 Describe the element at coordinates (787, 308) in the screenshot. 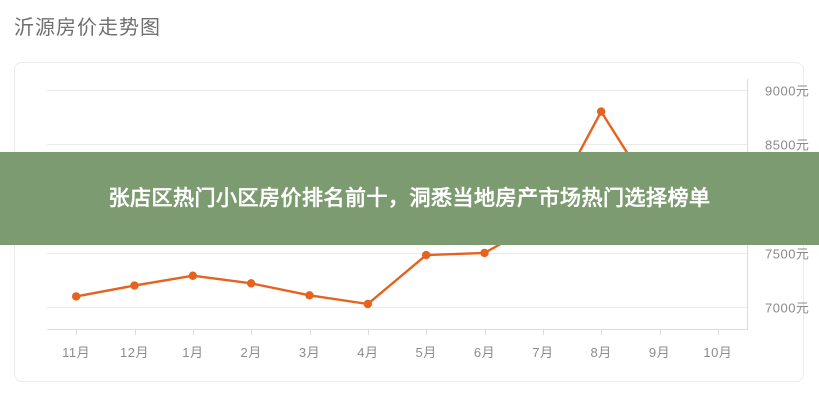

I see `y-axis-label: 7000元` at that location.